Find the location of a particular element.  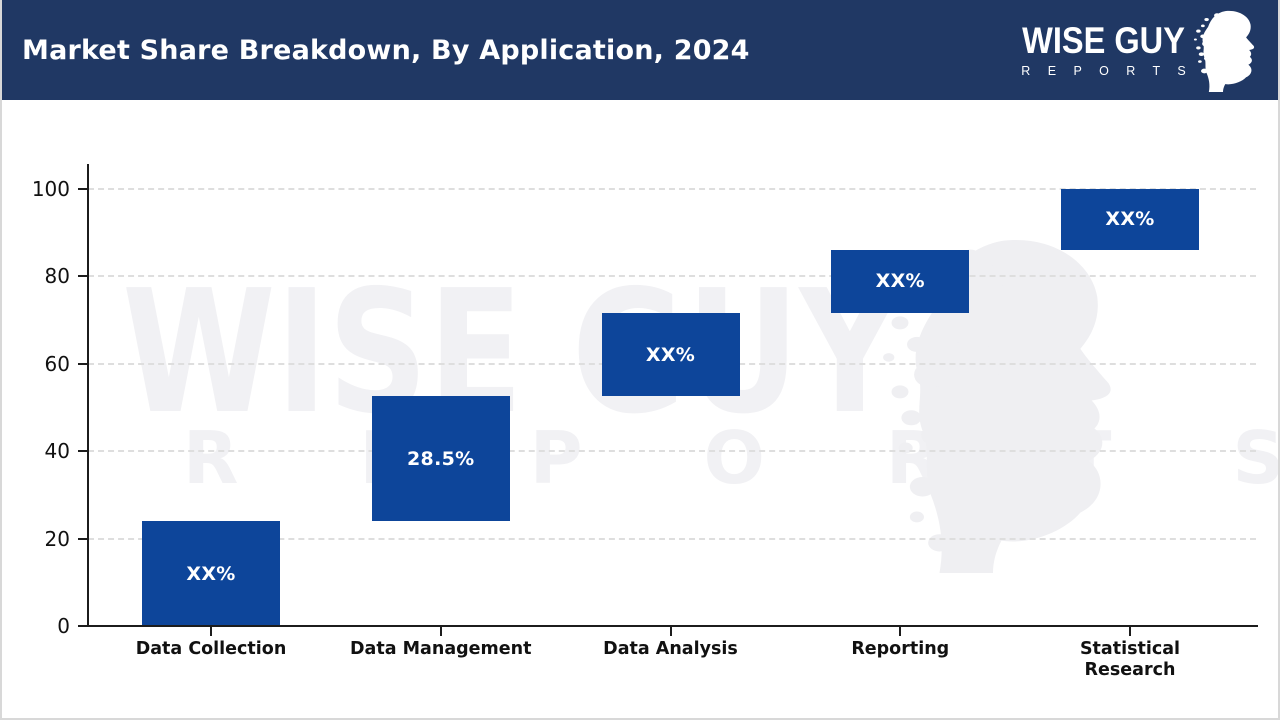

category-label: Data Management is located at coordinates (441, 649).